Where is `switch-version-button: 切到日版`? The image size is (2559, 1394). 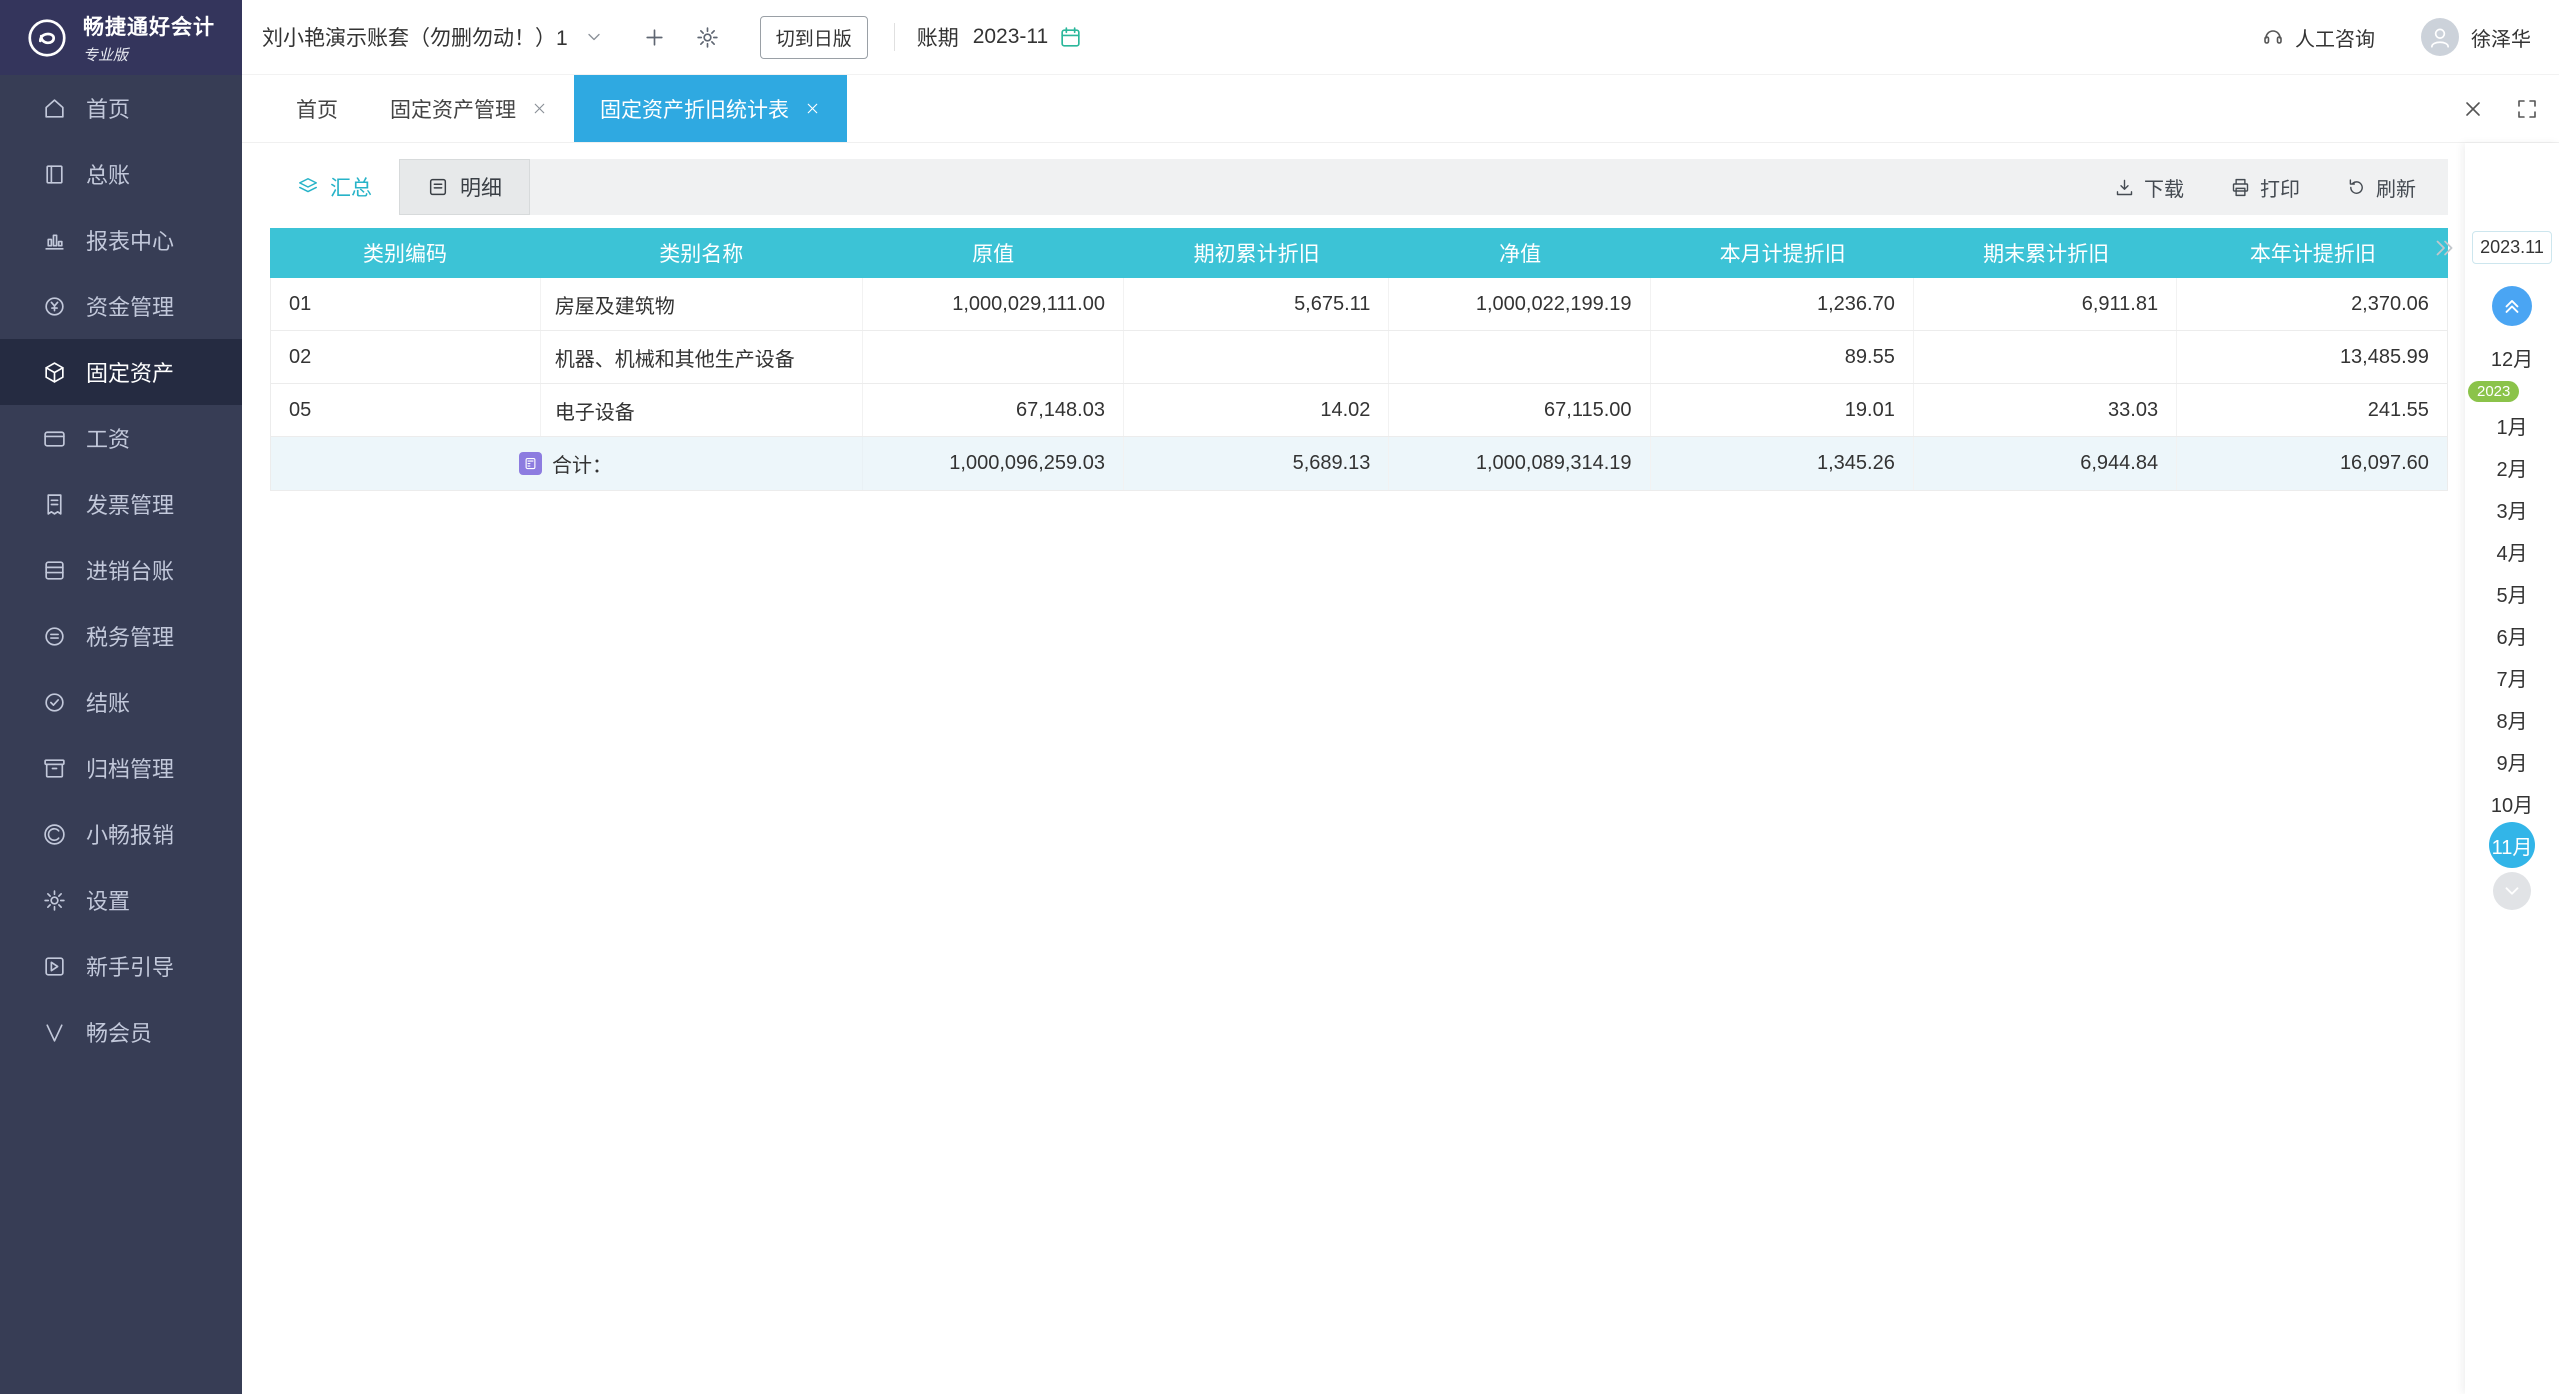 switch-version-button: 切到日版 is located at coordinates (813, 37).